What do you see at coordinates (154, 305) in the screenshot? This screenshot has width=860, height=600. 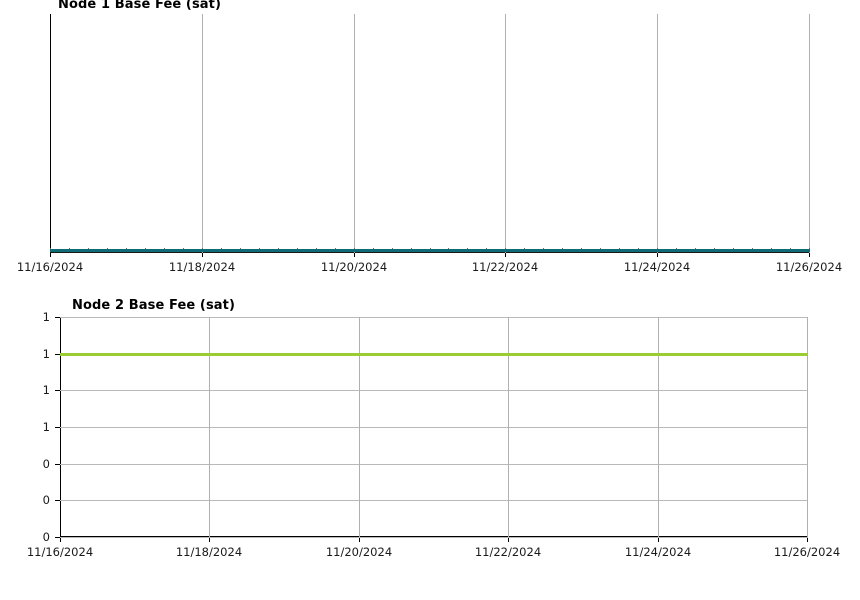 I see `chart-title-node-2: Node 2 Base Fee (sat)` at bounding box center [154, 305].